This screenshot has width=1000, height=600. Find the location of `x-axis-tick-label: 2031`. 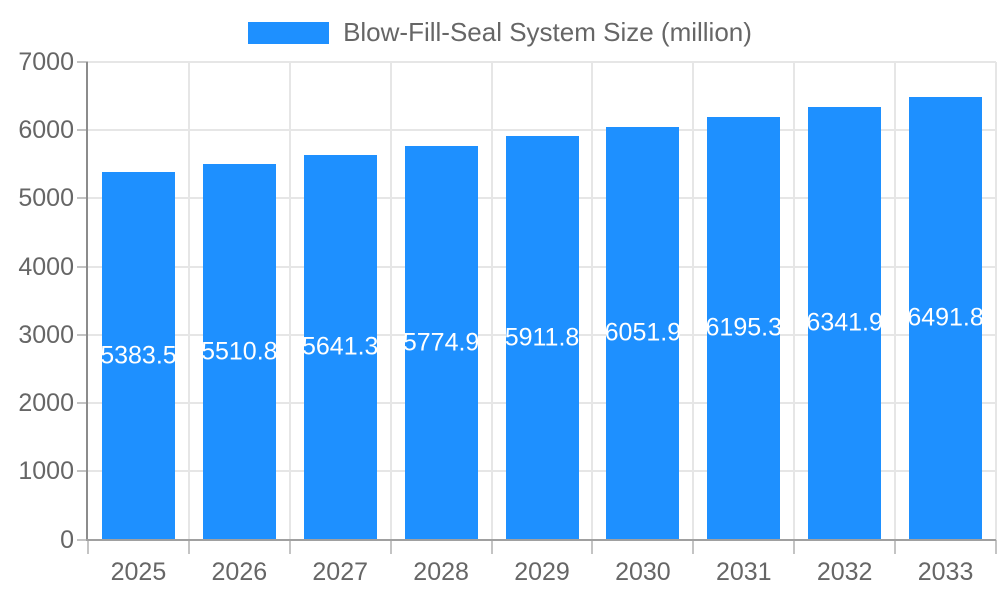

x-axis-tick-label: 2031 is located at coordinates (743, 572).